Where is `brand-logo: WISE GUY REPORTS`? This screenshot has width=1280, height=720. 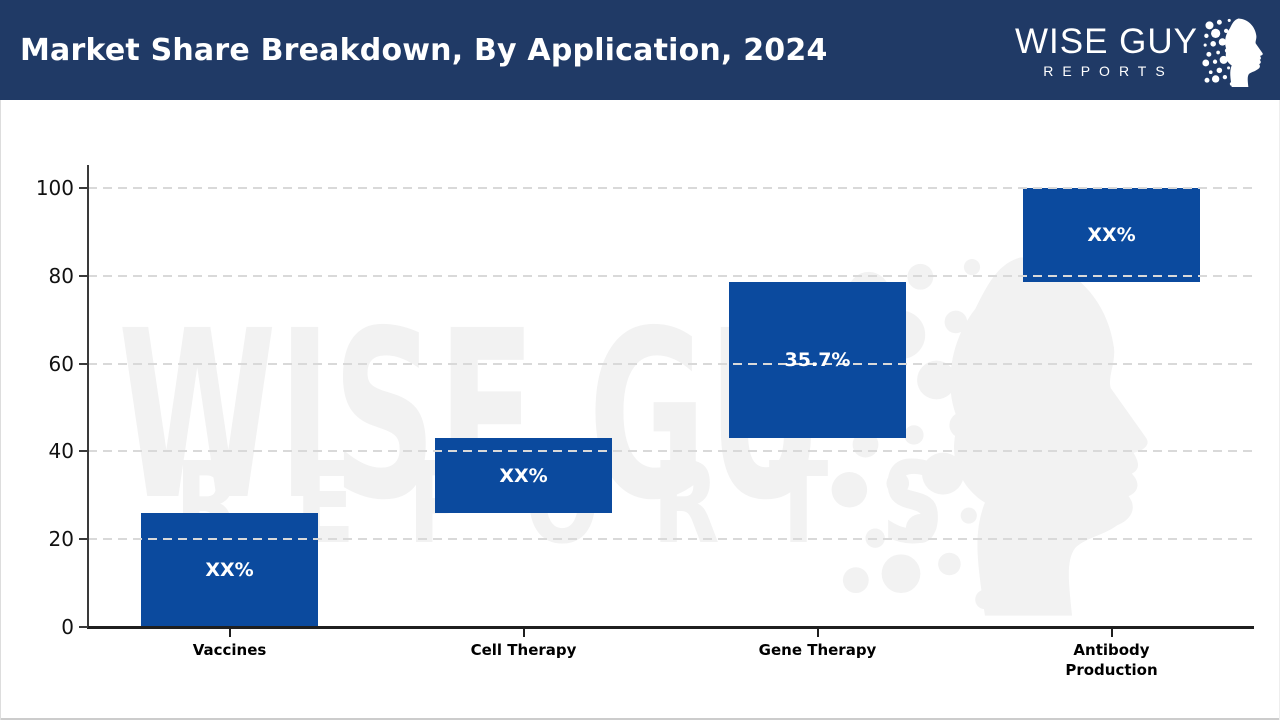 brand-logo: WISE GUY REPORTS is located at coordinates (1142, 50).